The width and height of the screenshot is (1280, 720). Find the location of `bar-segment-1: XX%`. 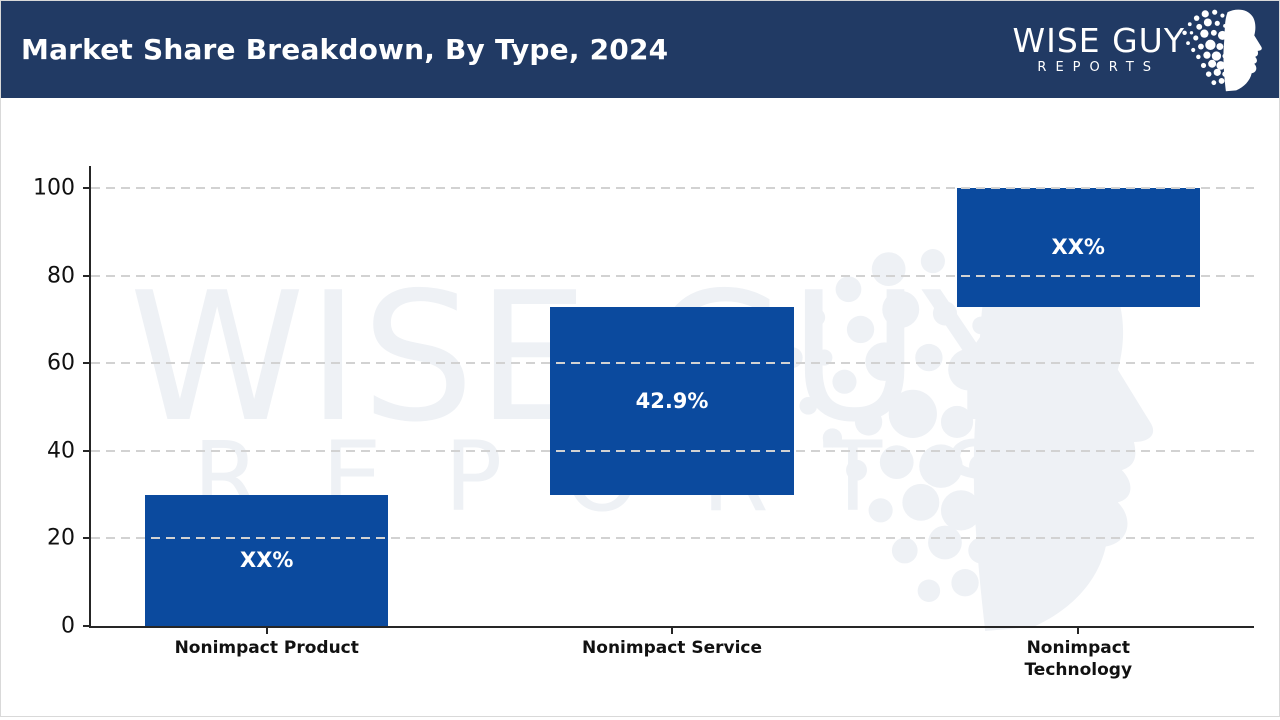

bar-segment-1: XX% is located at coordinates (266, 560).